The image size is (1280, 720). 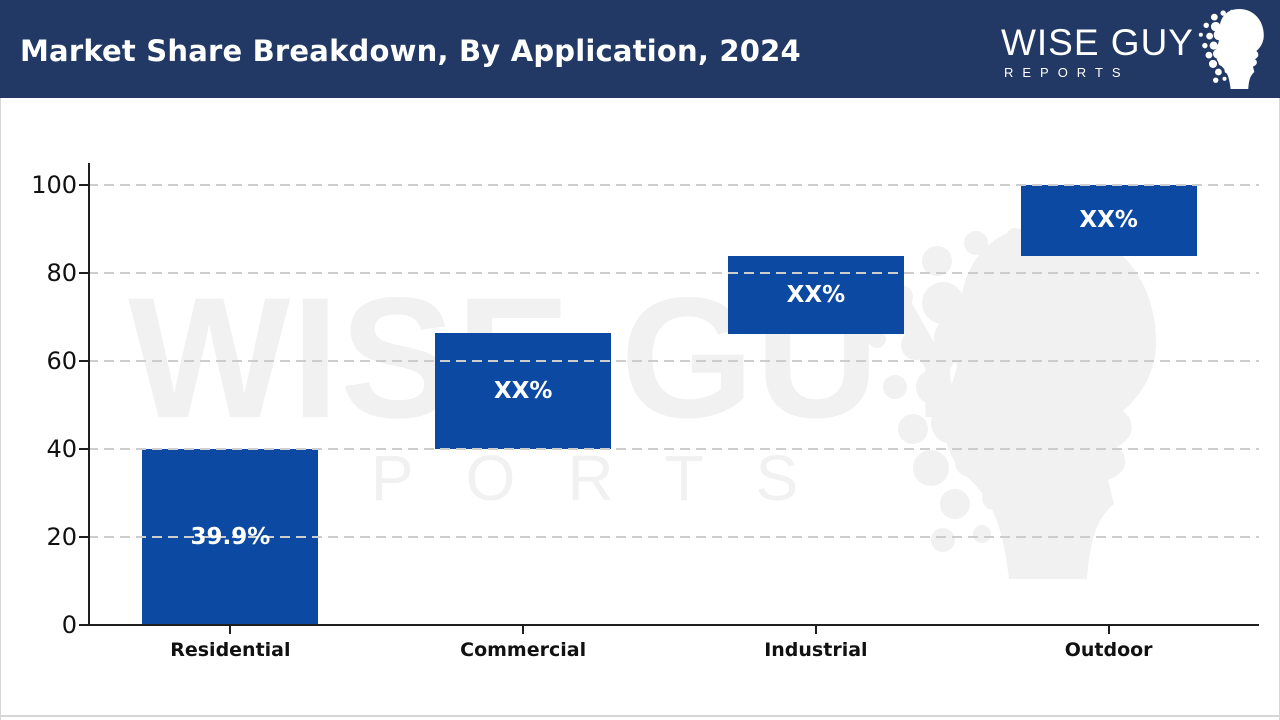 I want to click on y-tick-label: 80, so click(x=61, y=273).